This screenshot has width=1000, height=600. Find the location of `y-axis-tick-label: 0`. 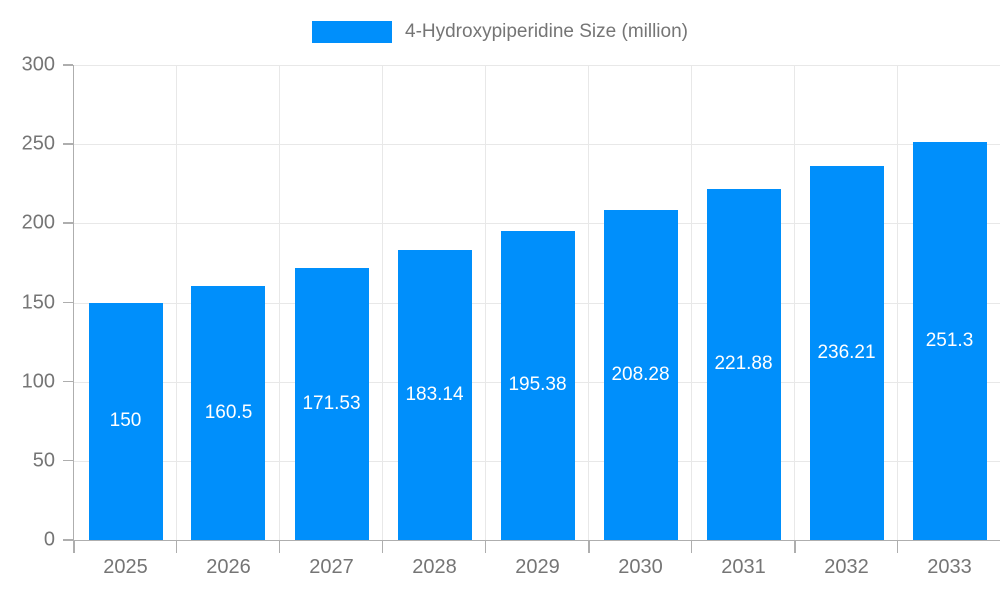

y-axis-tick-label: 0 is located at coordinates (49, 539).